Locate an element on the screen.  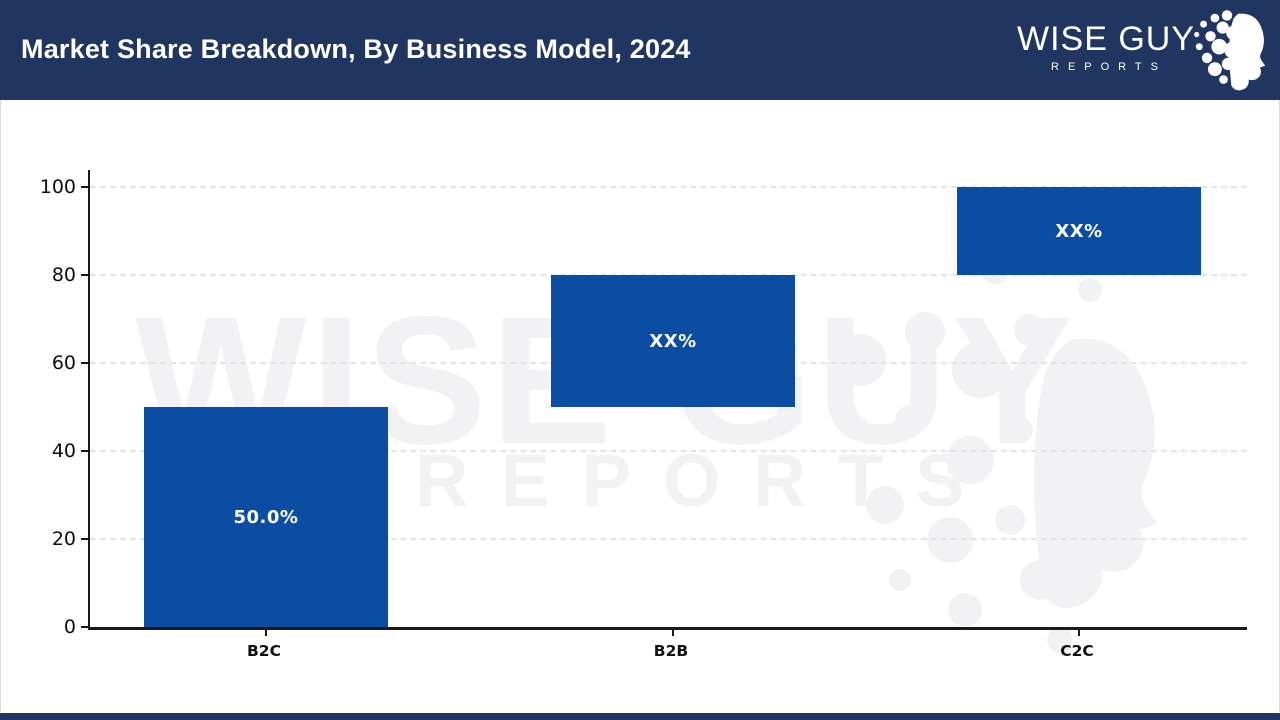
wiseguy-head-icon is located at coordinates (1230, 50).